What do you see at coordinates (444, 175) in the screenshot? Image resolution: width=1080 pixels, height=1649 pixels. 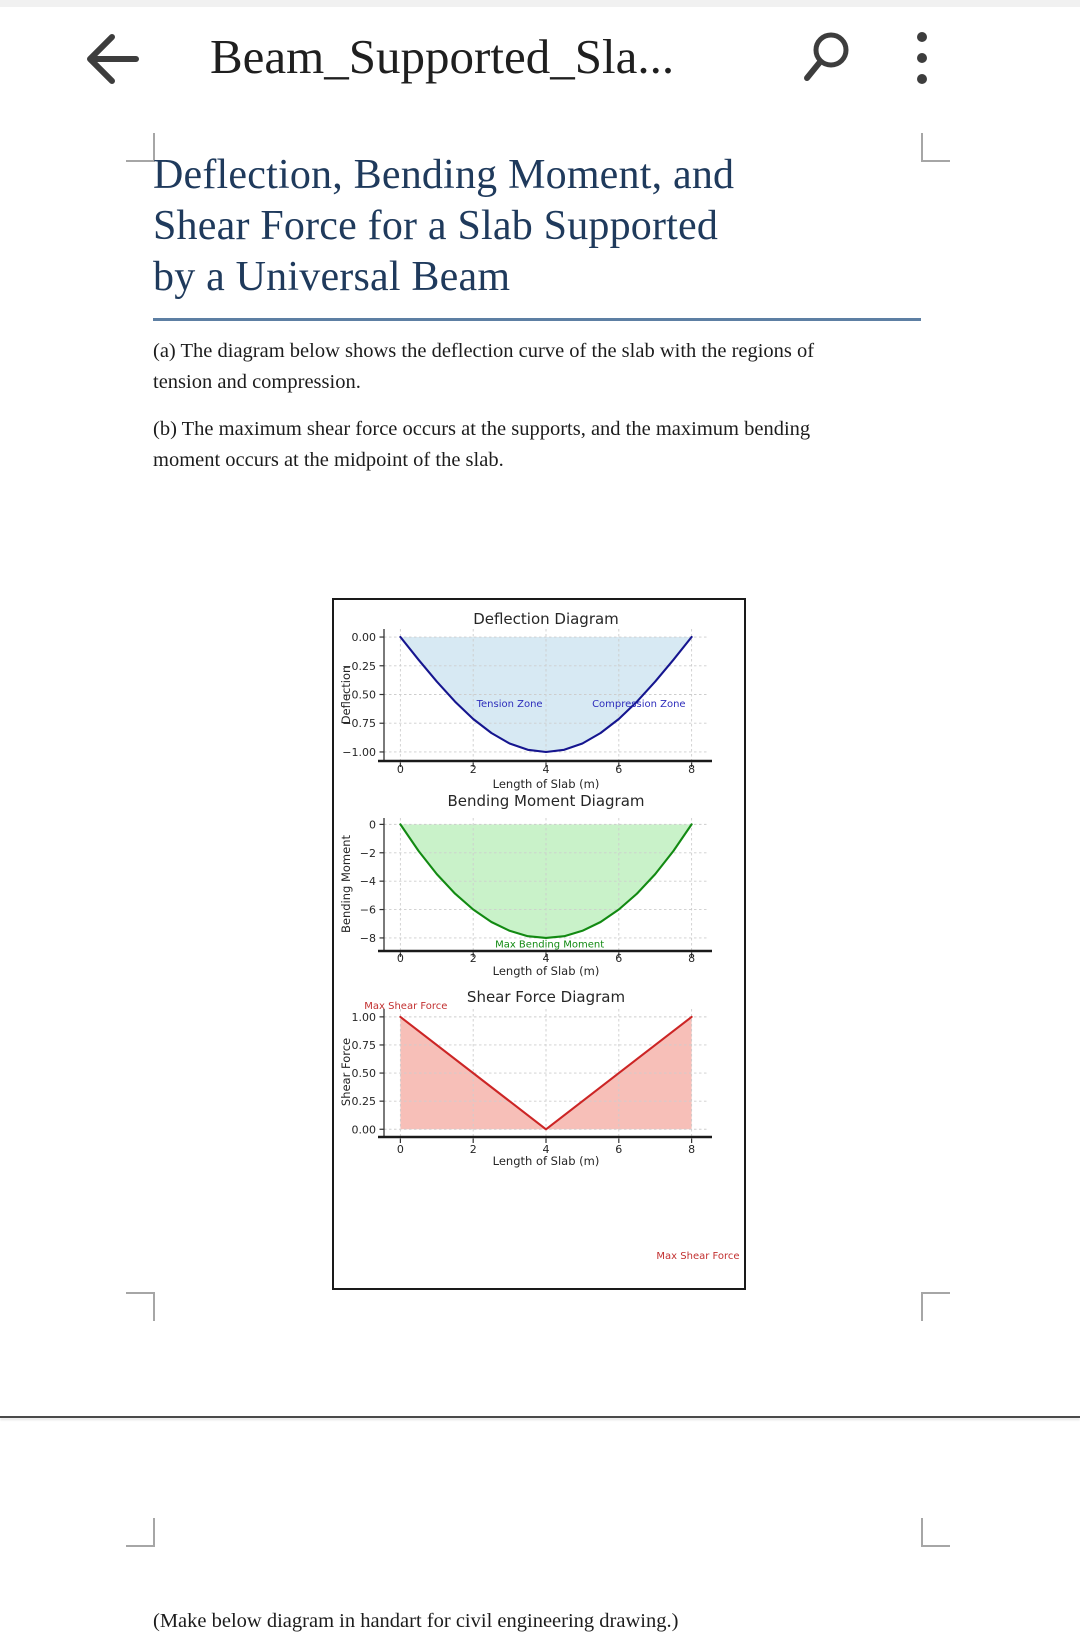 I see `doc-heading-line: Deflection, Bending Moment, and` at bounding box center [444, 175].